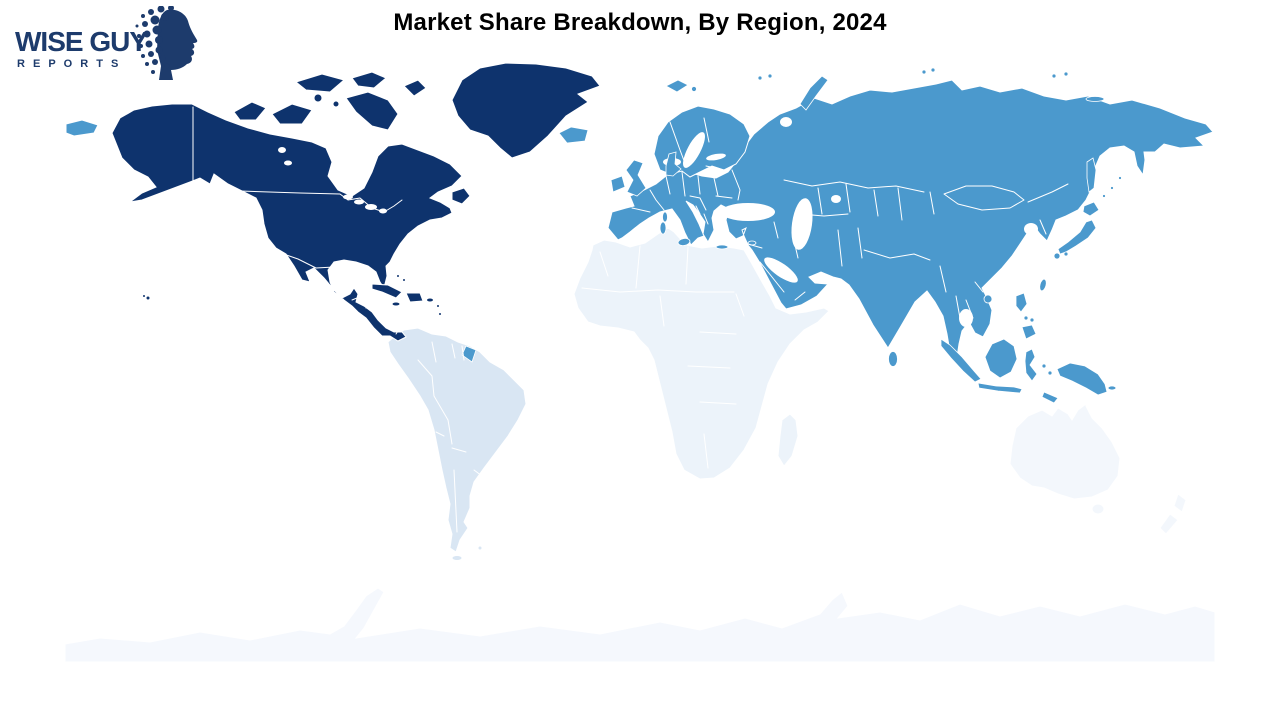 The height and width of the screenshot is (720, 1280). I want to click on antarctica-landmass, so click(640, 625).